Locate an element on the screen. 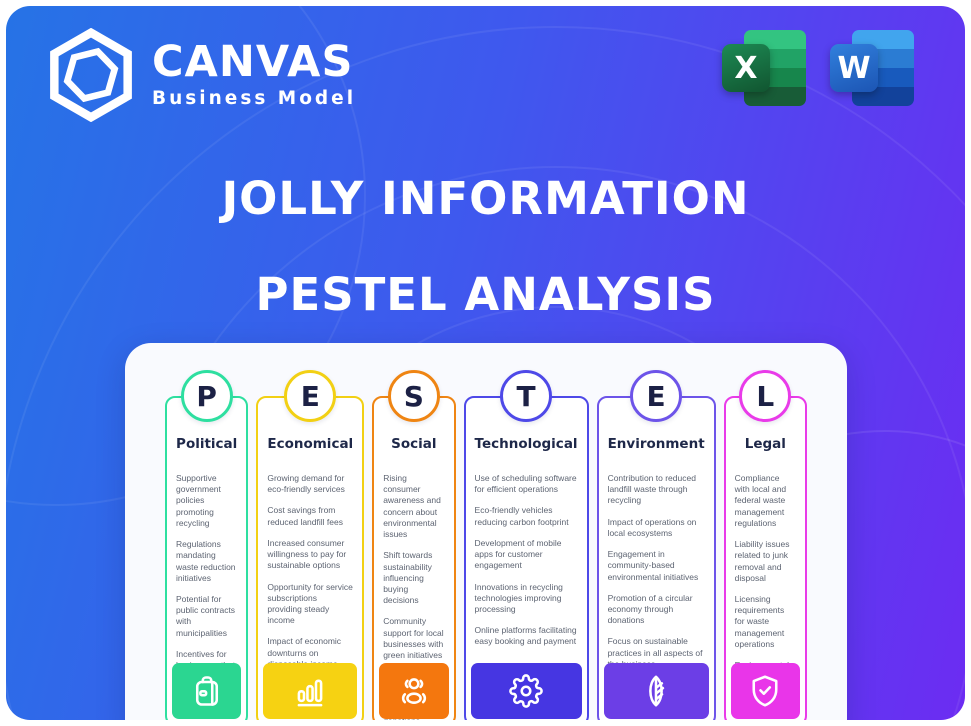 The height and width of the screenshot is (726, 971). canvas-hexagon-logo-icon is located at coordinates (91, 75).